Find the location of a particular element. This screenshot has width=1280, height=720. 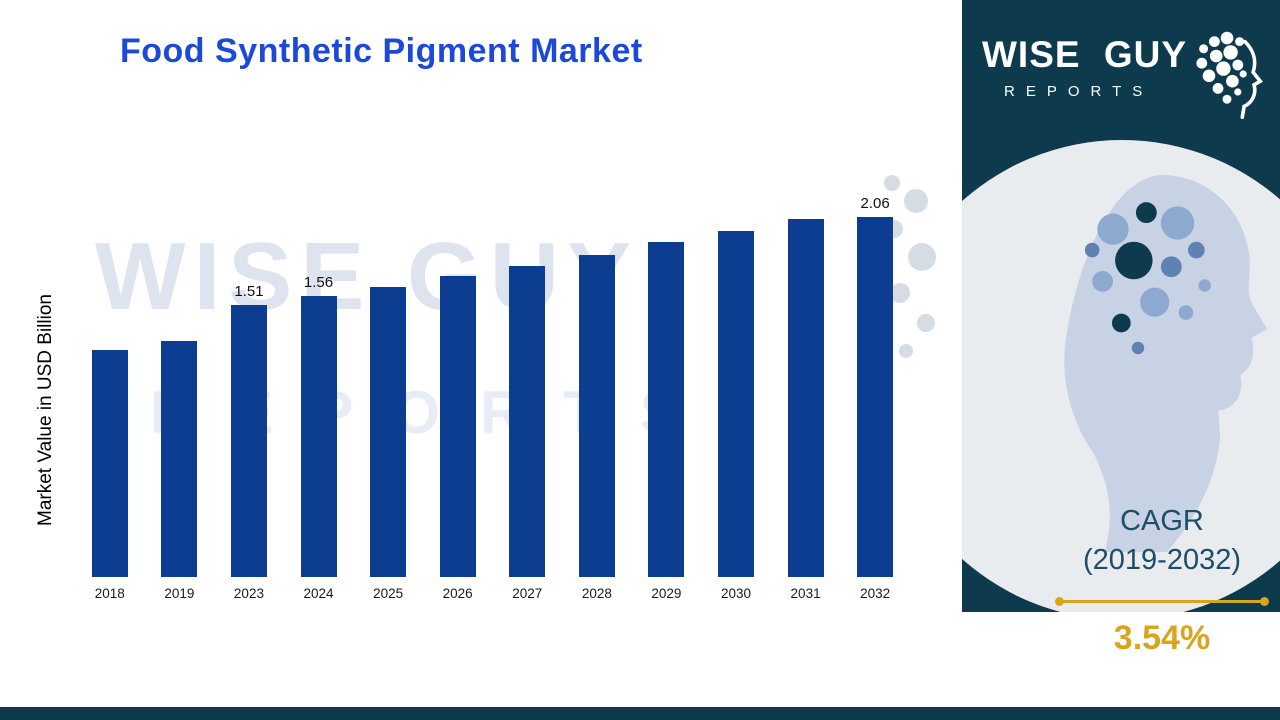

decorative-dots is located at coordinates (910, 266).